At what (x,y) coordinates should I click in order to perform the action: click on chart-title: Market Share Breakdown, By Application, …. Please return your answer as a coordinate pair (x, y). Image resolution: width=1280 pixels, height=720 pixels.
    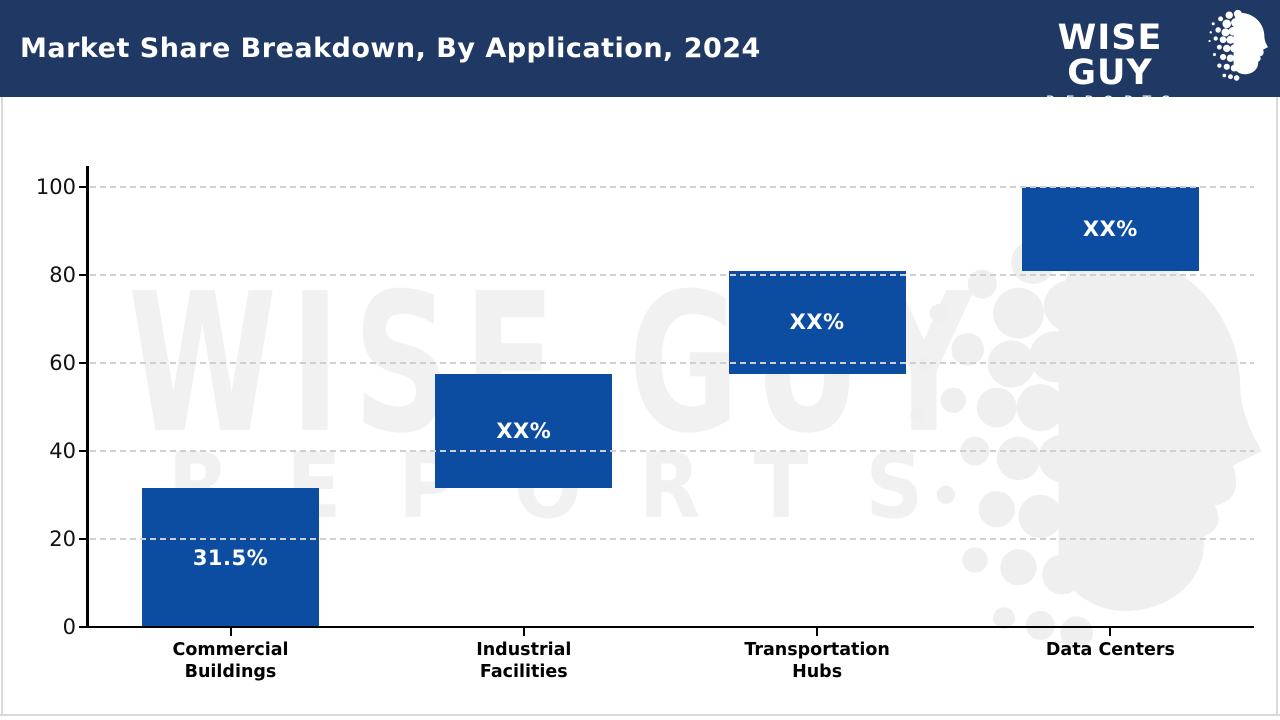
    Looking at the image, I should click on (390, 48).